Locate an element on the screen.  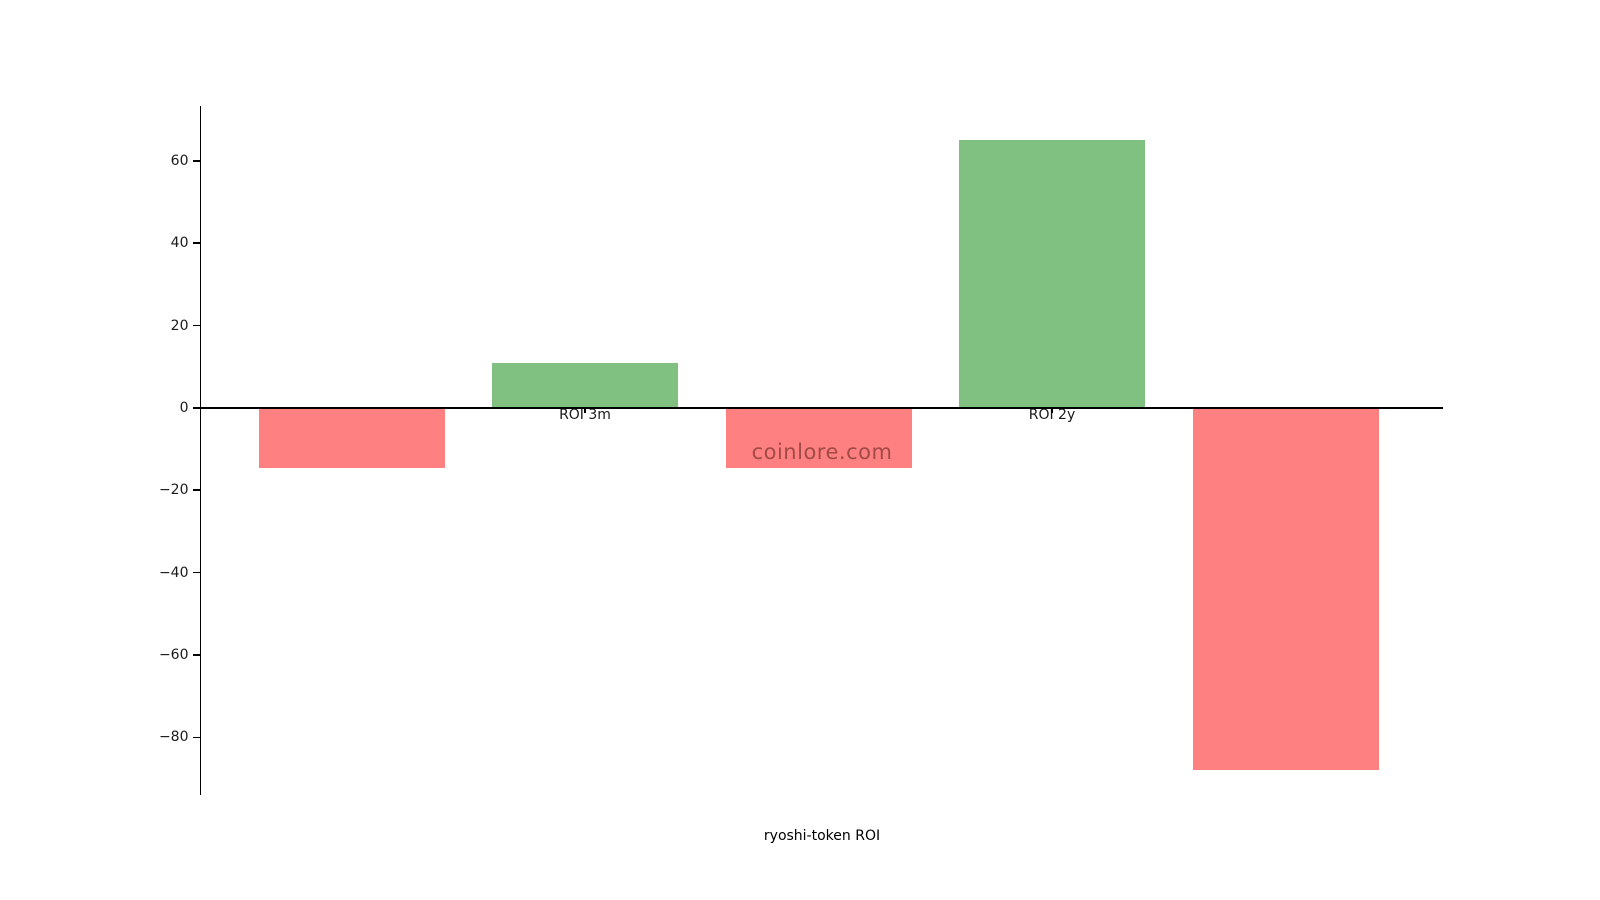
y-tick-label: −20 is located at coordinates (173, 490).